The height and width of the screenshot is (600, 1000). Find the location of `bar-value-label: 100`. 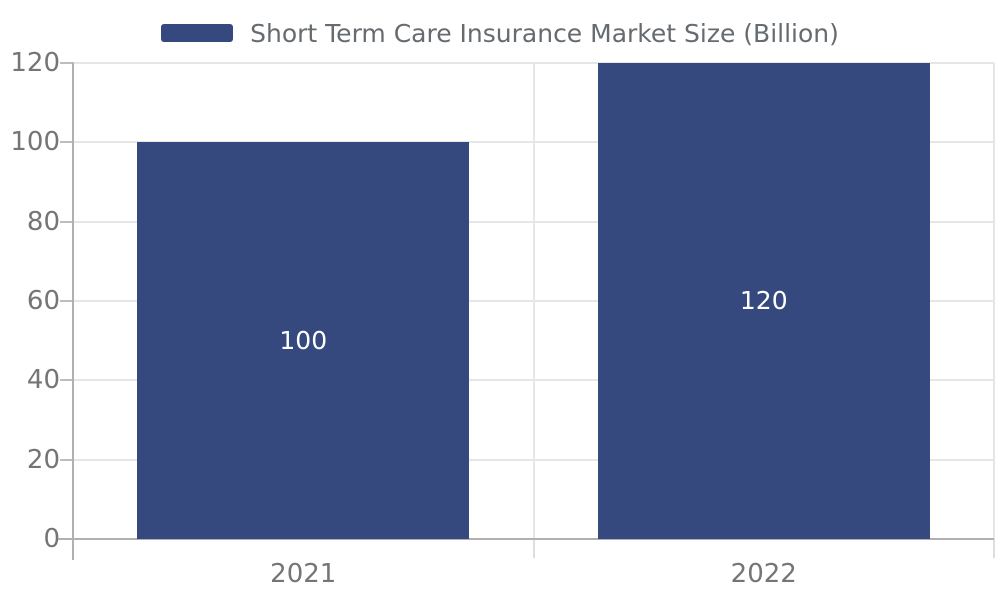

bar-value-label: 100 is located at coordinates (303, 340).